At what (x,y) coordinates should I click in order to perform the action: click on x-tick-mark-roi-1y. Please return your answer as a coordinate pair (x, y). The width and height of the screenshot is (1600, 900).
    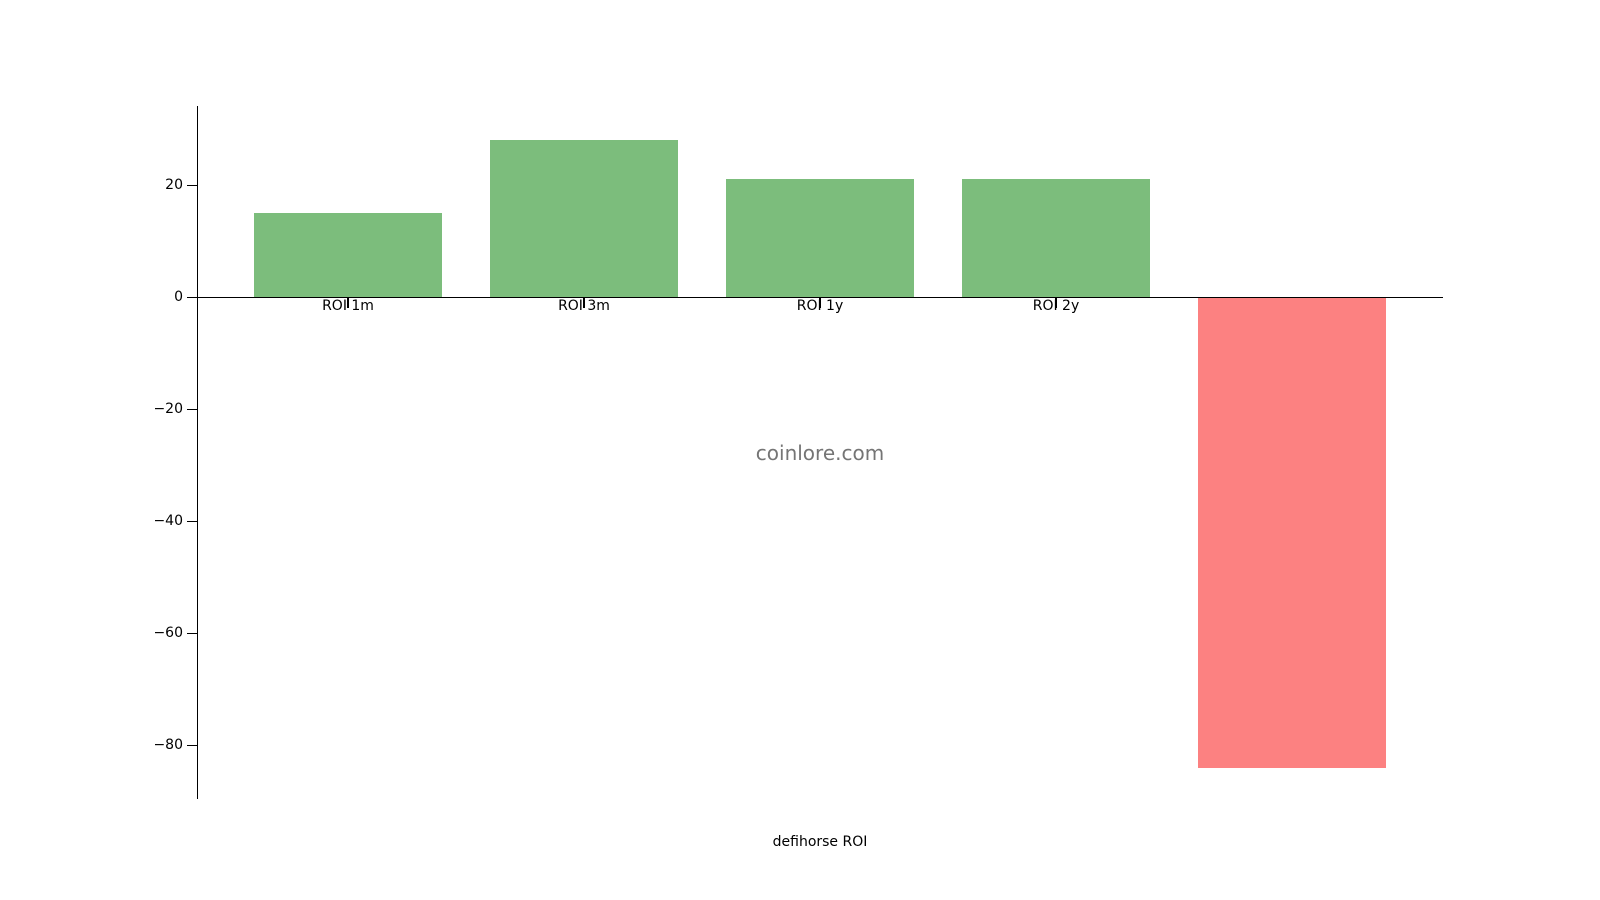
    Looking at the image, I should click on (820, 303).